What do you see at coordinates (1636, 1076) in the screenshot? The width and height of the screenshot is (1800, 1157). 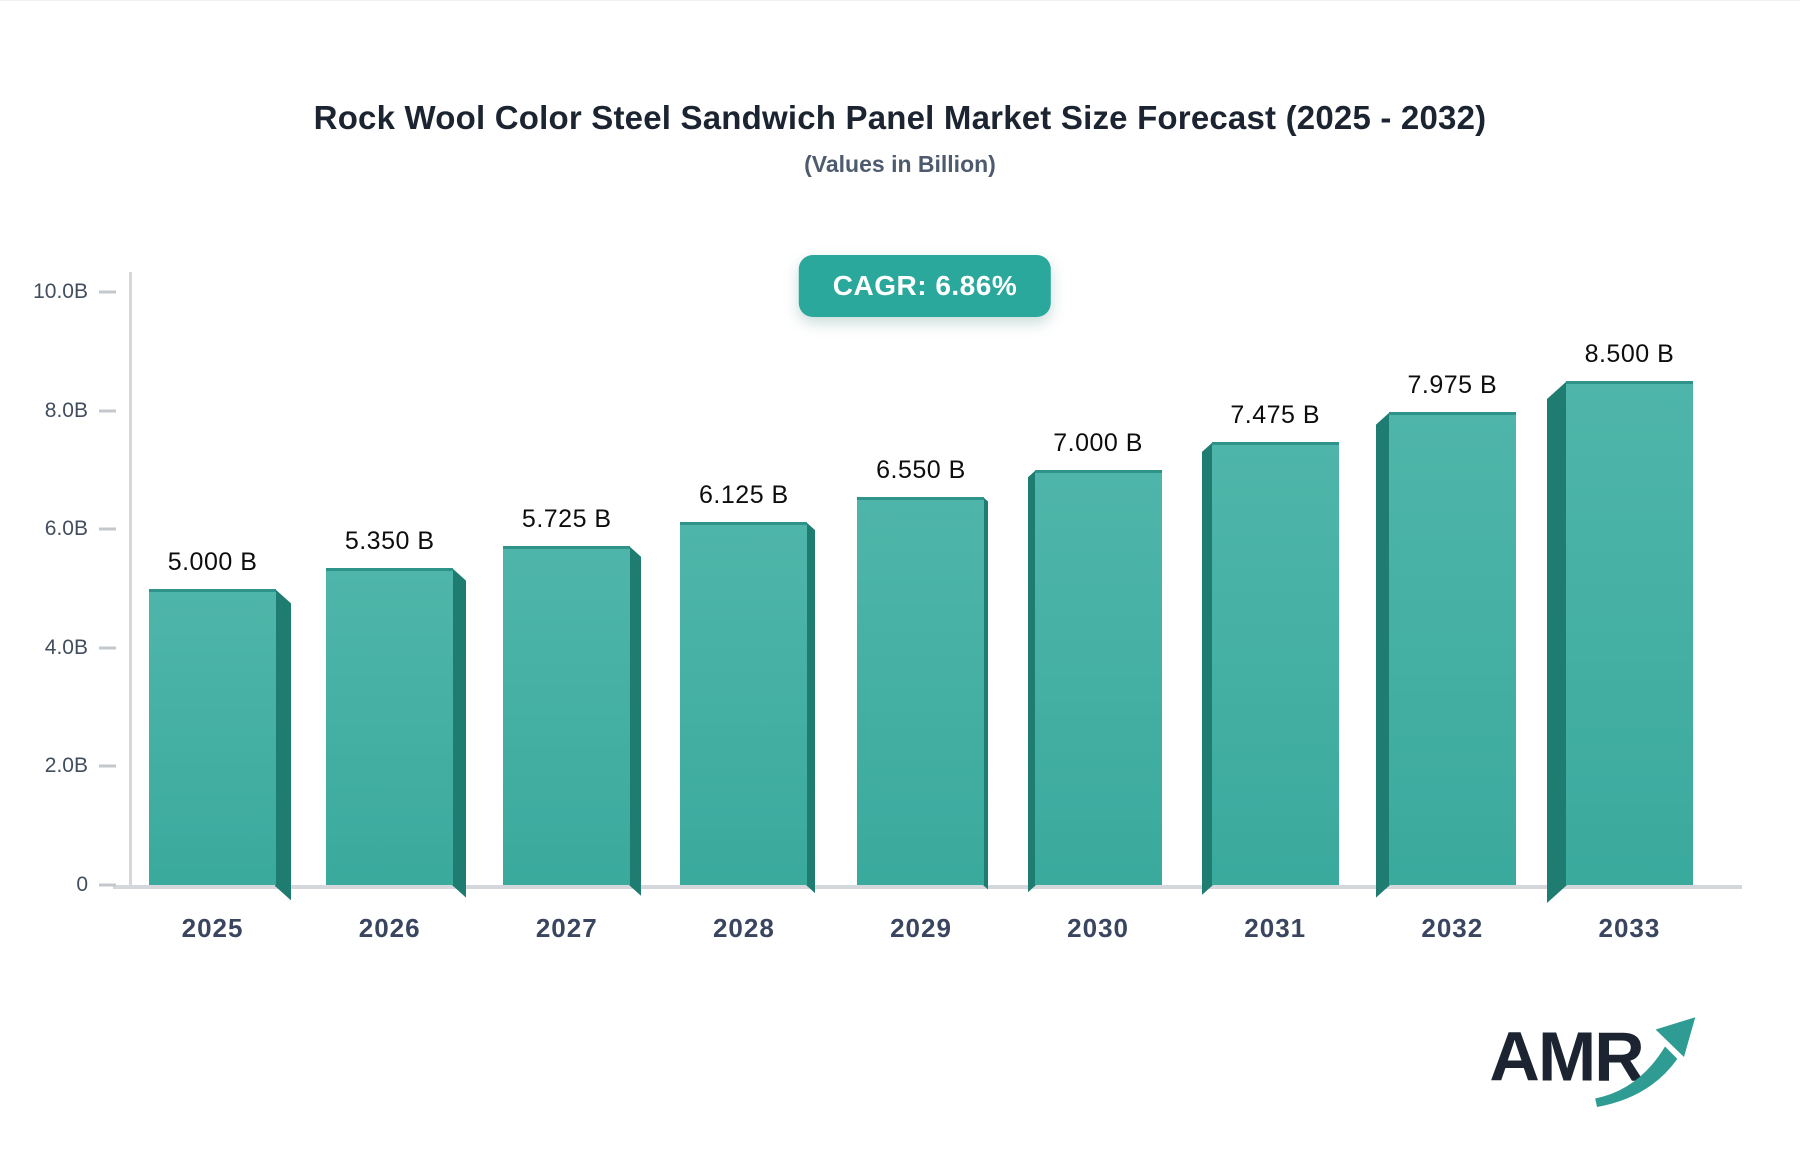 I see `logo-arrow-icon` at bounding box center [1636, 1076].